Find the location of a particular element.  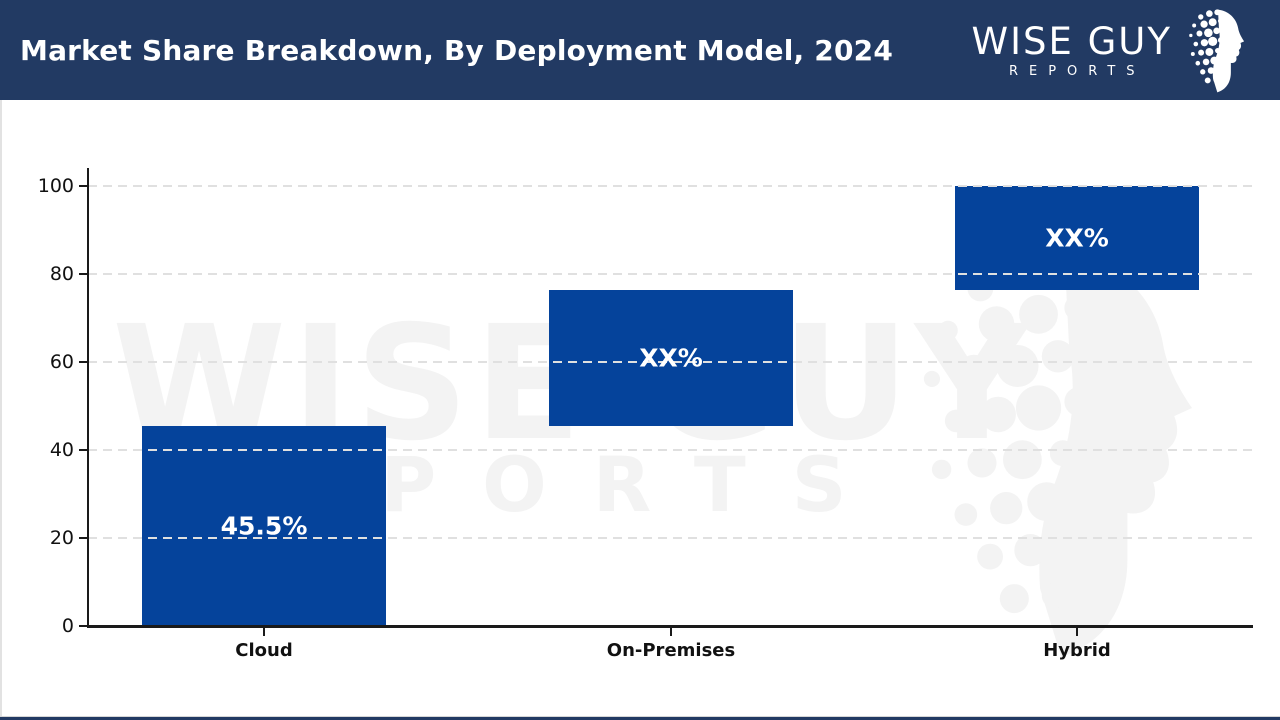

bar-cloud is located at coordinates (264, 525).